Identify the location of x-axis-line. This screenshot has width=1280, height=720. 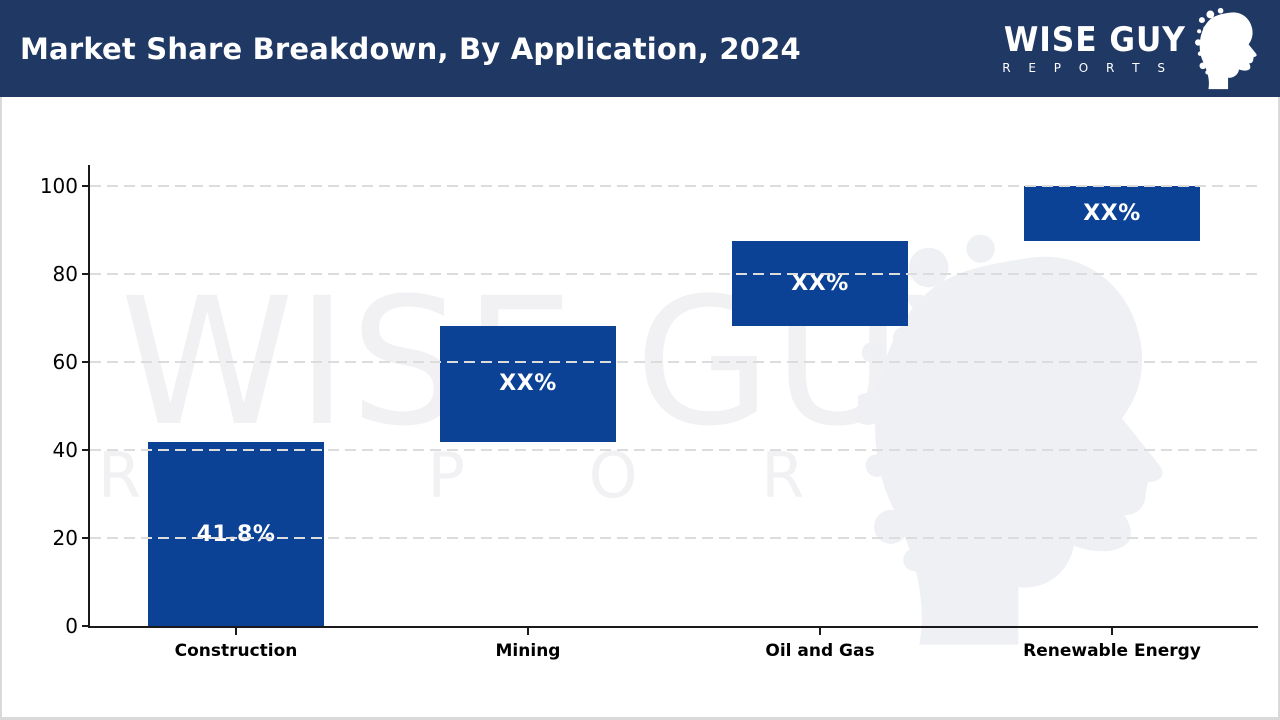
(674, 627).